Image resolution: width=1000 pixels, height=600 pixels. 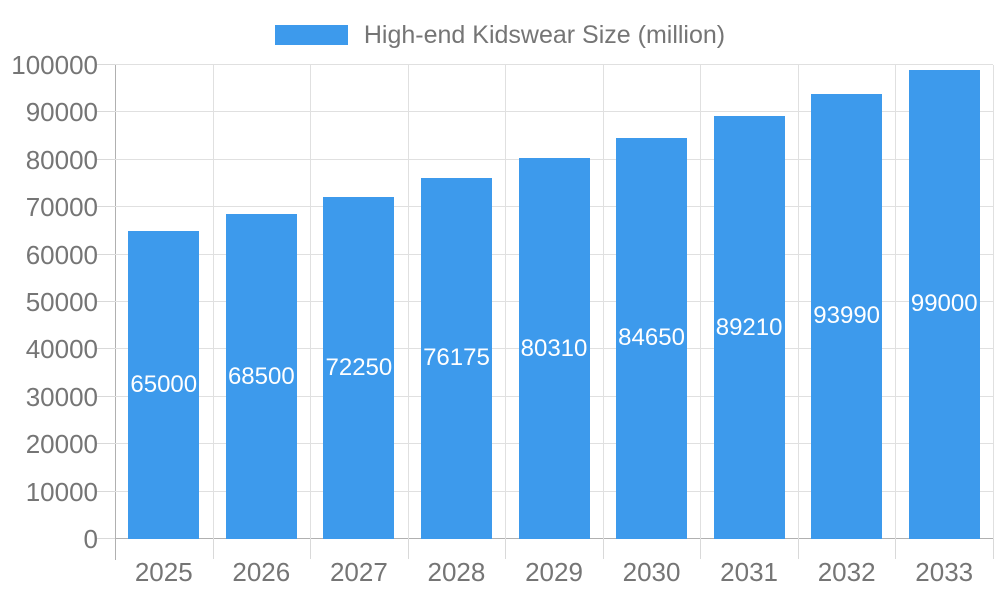 I want to click on bar: 80310, so click(x=554, y=348).